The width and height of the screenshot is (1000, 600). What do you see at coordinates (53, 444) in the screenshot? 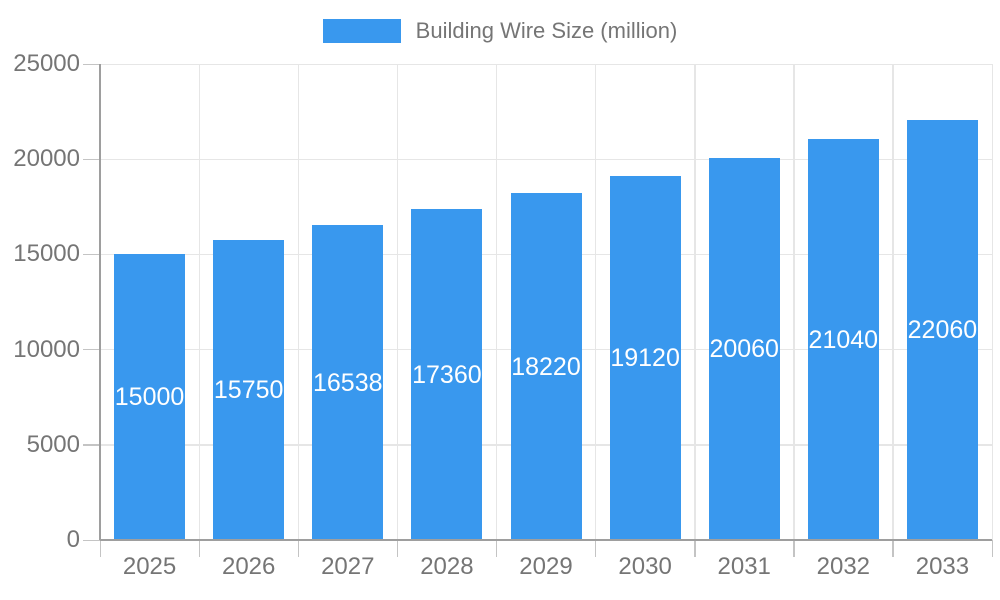
I see `y-axis-label: 5000` at bounding box center [53, 444].